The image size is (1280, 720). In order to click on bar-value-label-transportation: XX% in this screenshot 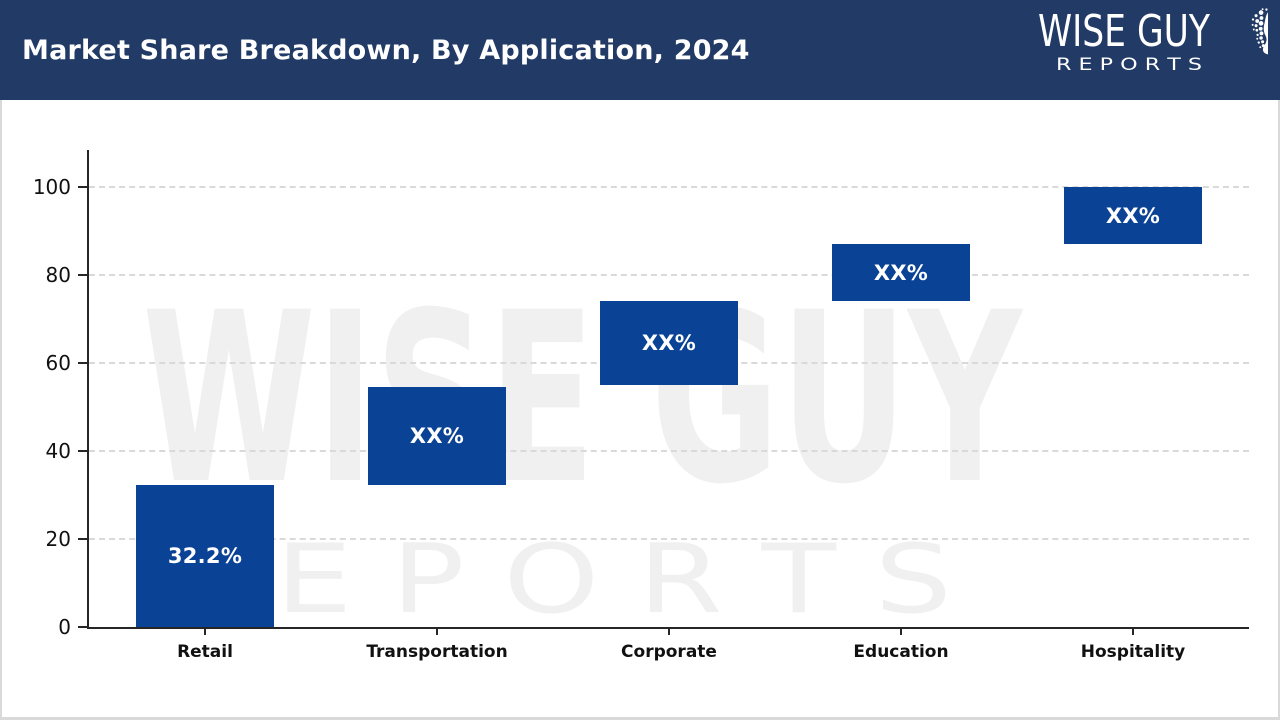, I will do `click(437, 436)`.